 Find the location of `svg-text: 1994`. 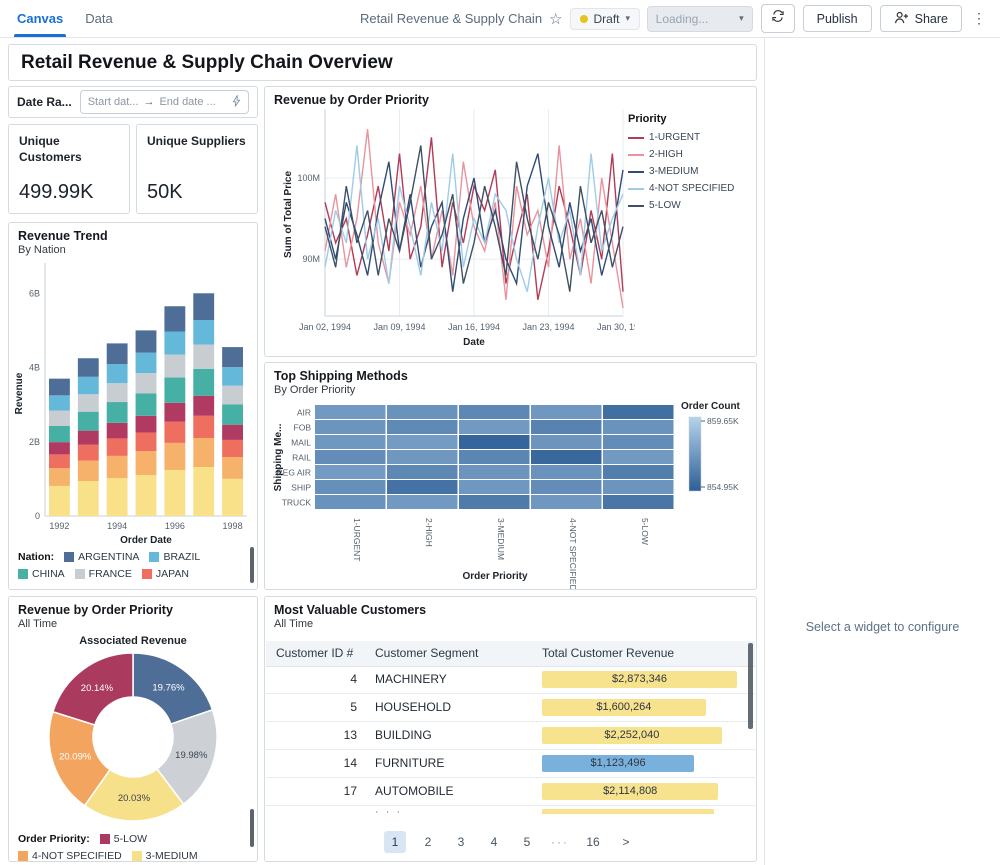

svg-text: 1994 is located at coordinates (117, 526).